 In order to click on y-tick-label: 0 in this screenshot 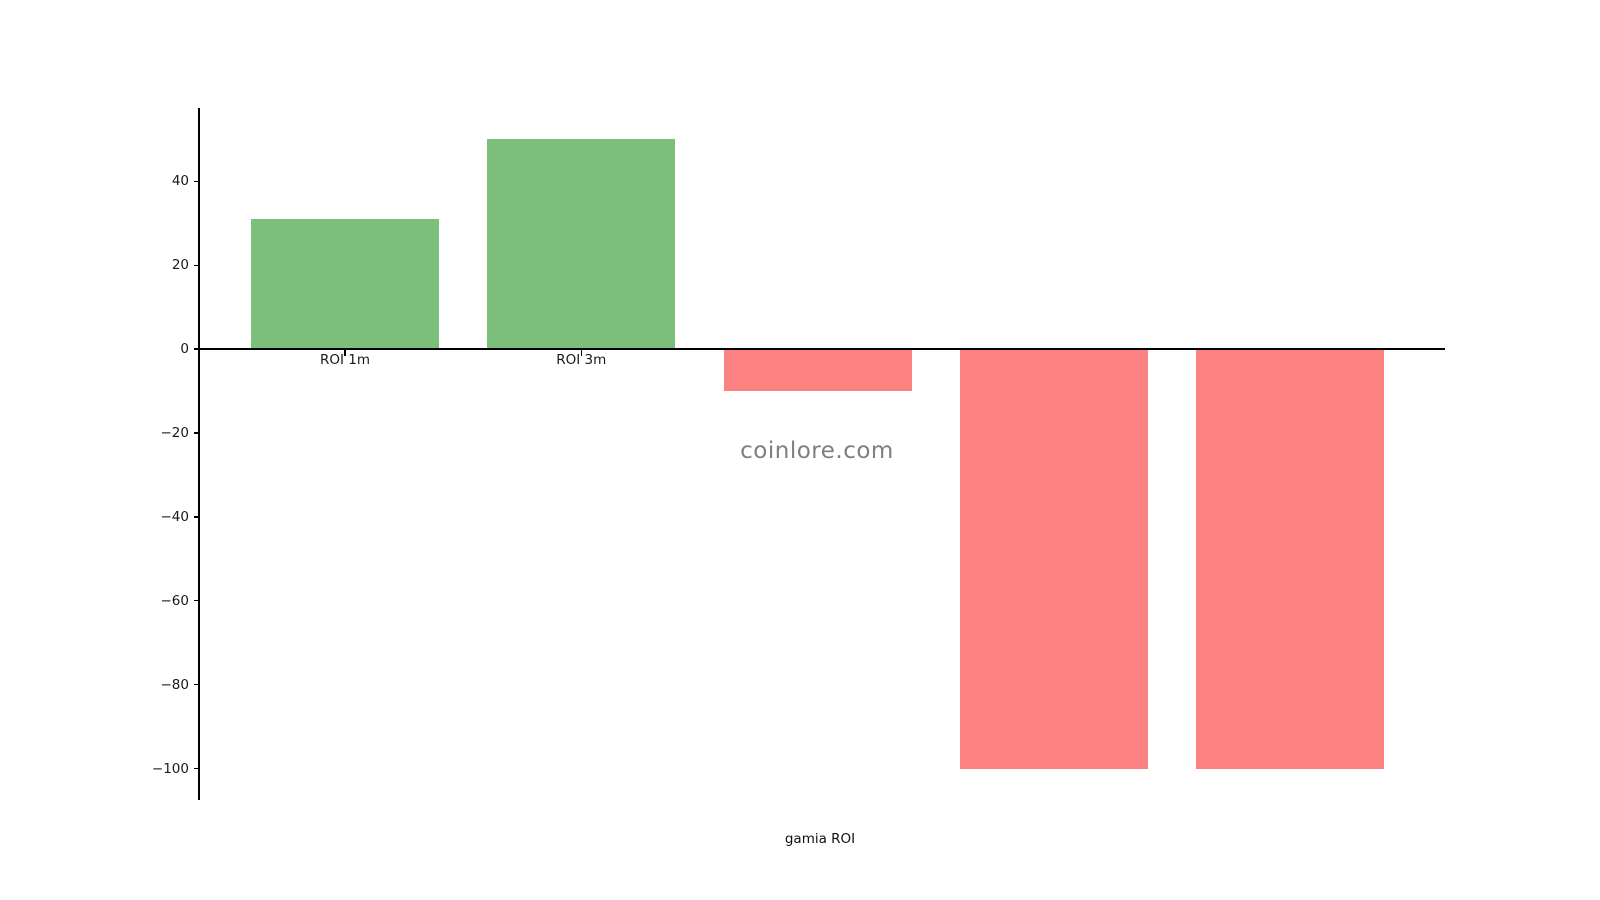, I will do `click(184, 349)`.